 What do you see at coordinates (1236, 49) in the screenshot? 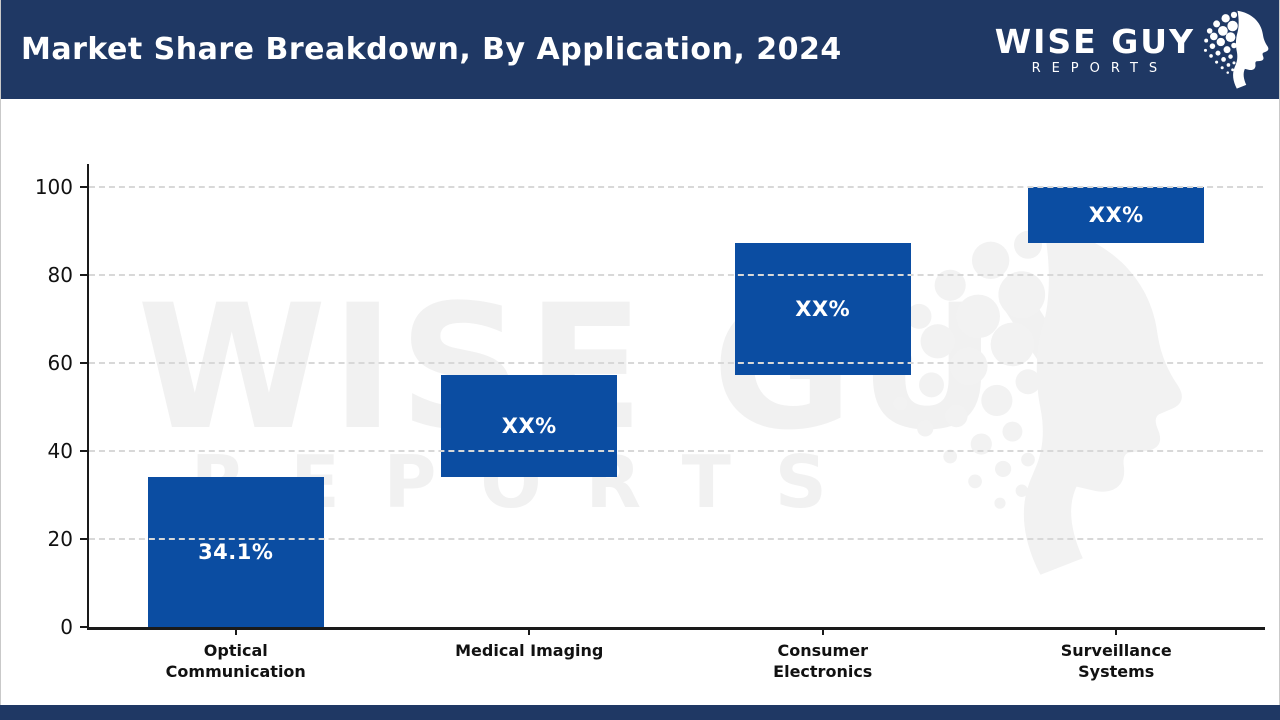
I see `wiseguy-head-icon` at bounding box center [1236, 49].